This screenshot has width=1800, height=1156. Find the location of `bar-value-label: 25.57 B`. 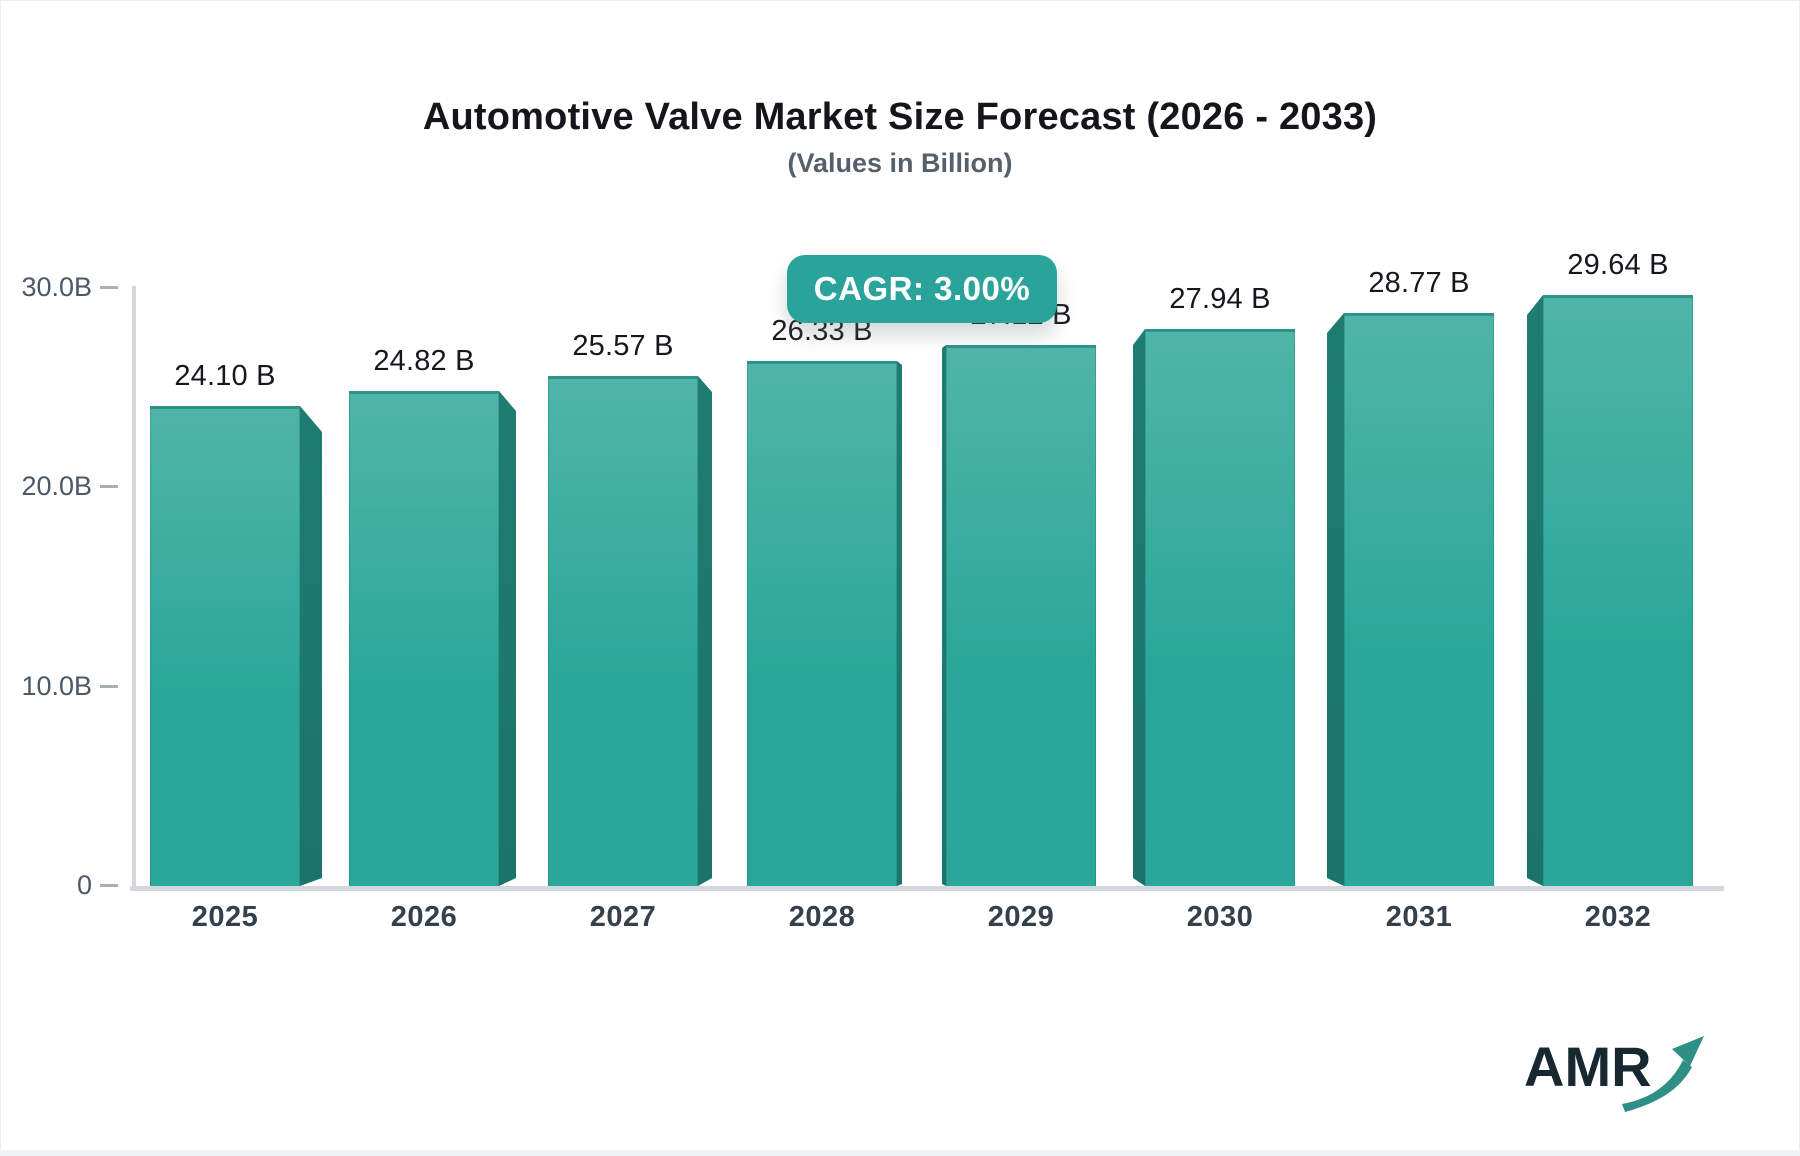

bar-value-label: 25.57 B is located at coordinates (623, 346).